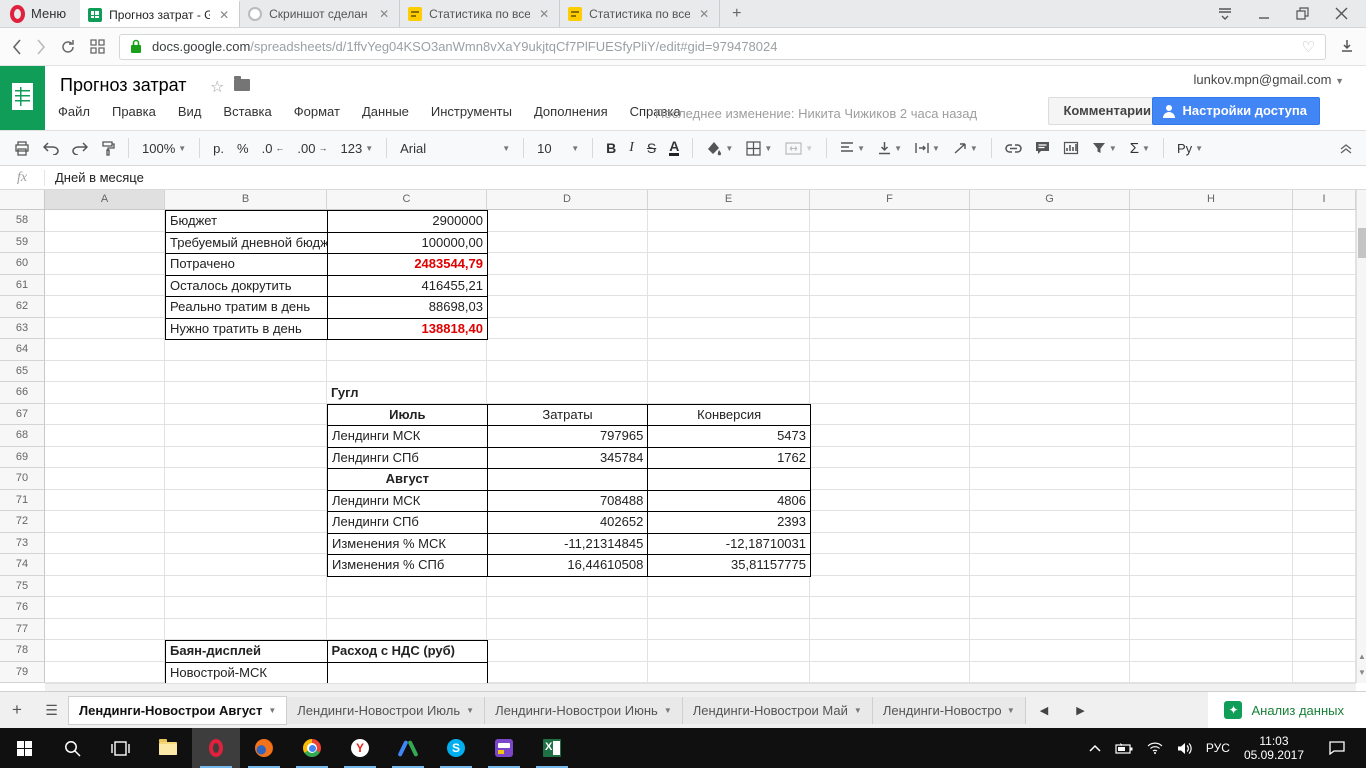  What do you see at coordinates (568, 458) in the screenshot?
I see `google-cell: 345784` at bounding box center [568, 458].